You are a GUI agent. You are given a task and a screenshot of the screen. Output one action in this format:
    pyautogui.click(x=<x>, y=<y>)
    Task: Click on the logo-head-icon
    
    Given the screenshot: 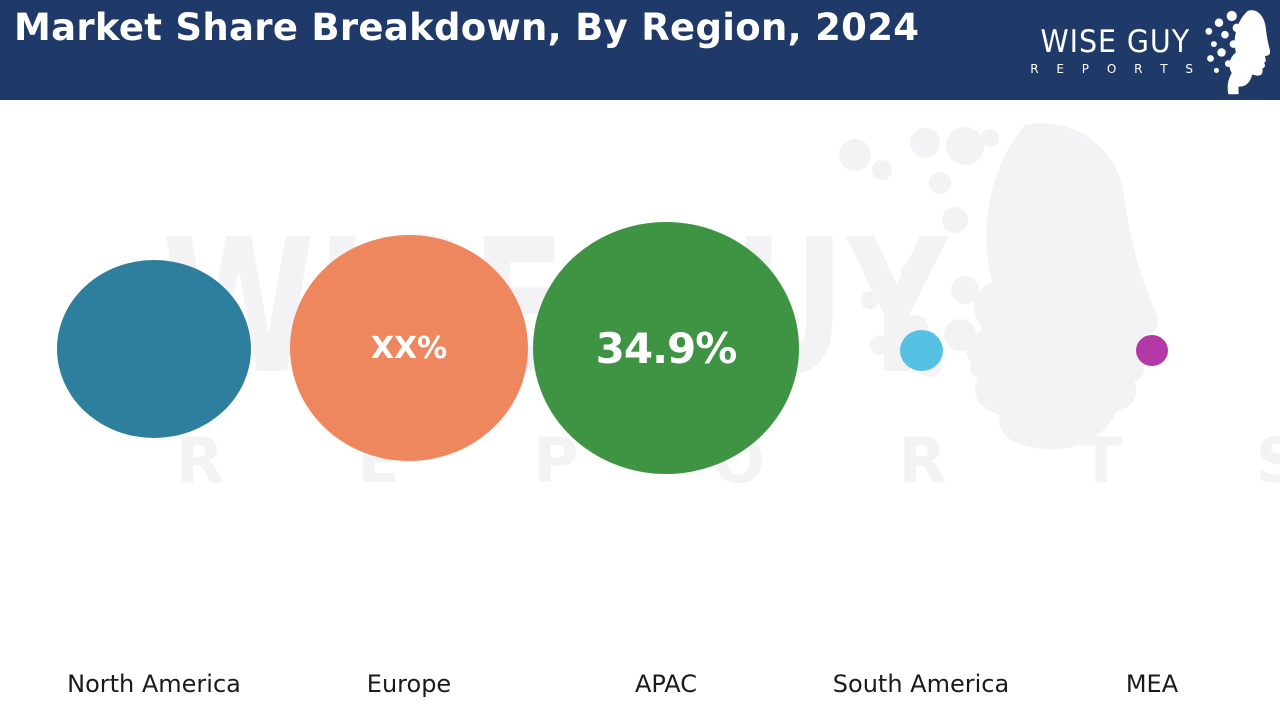 What is the action you would take?
    pyautogui.click(x=1237, y=52)
    